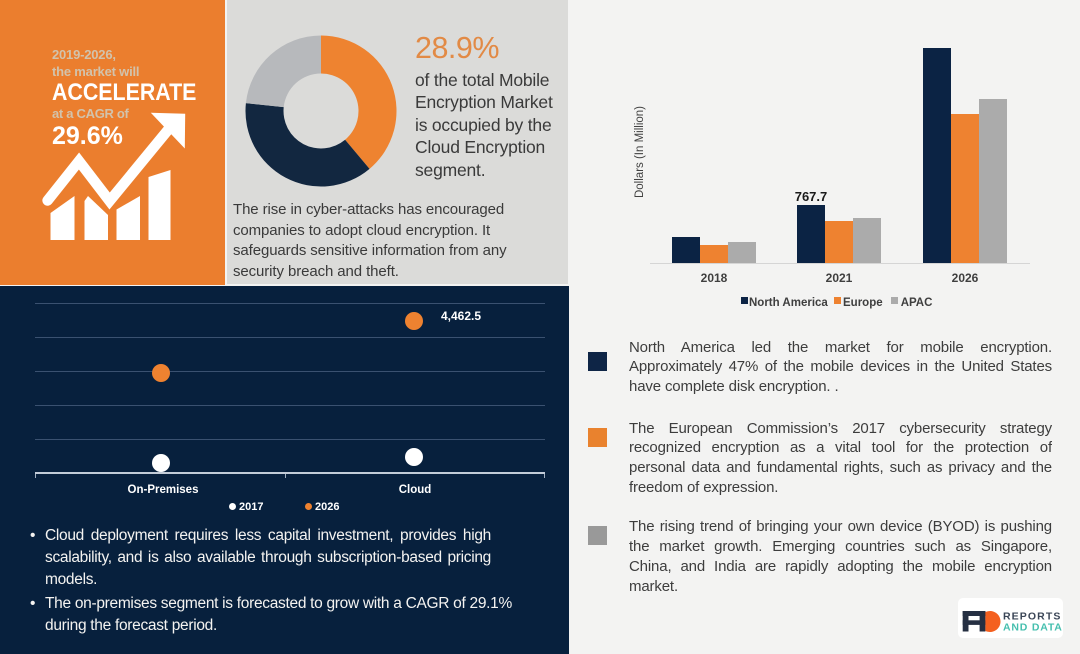 Image resolution: width=1080 pixels, height=654 pixels. Describe the element at coordinates (1033, 628) in the screenshot. I see `svg-text: AND DATA` at that location.